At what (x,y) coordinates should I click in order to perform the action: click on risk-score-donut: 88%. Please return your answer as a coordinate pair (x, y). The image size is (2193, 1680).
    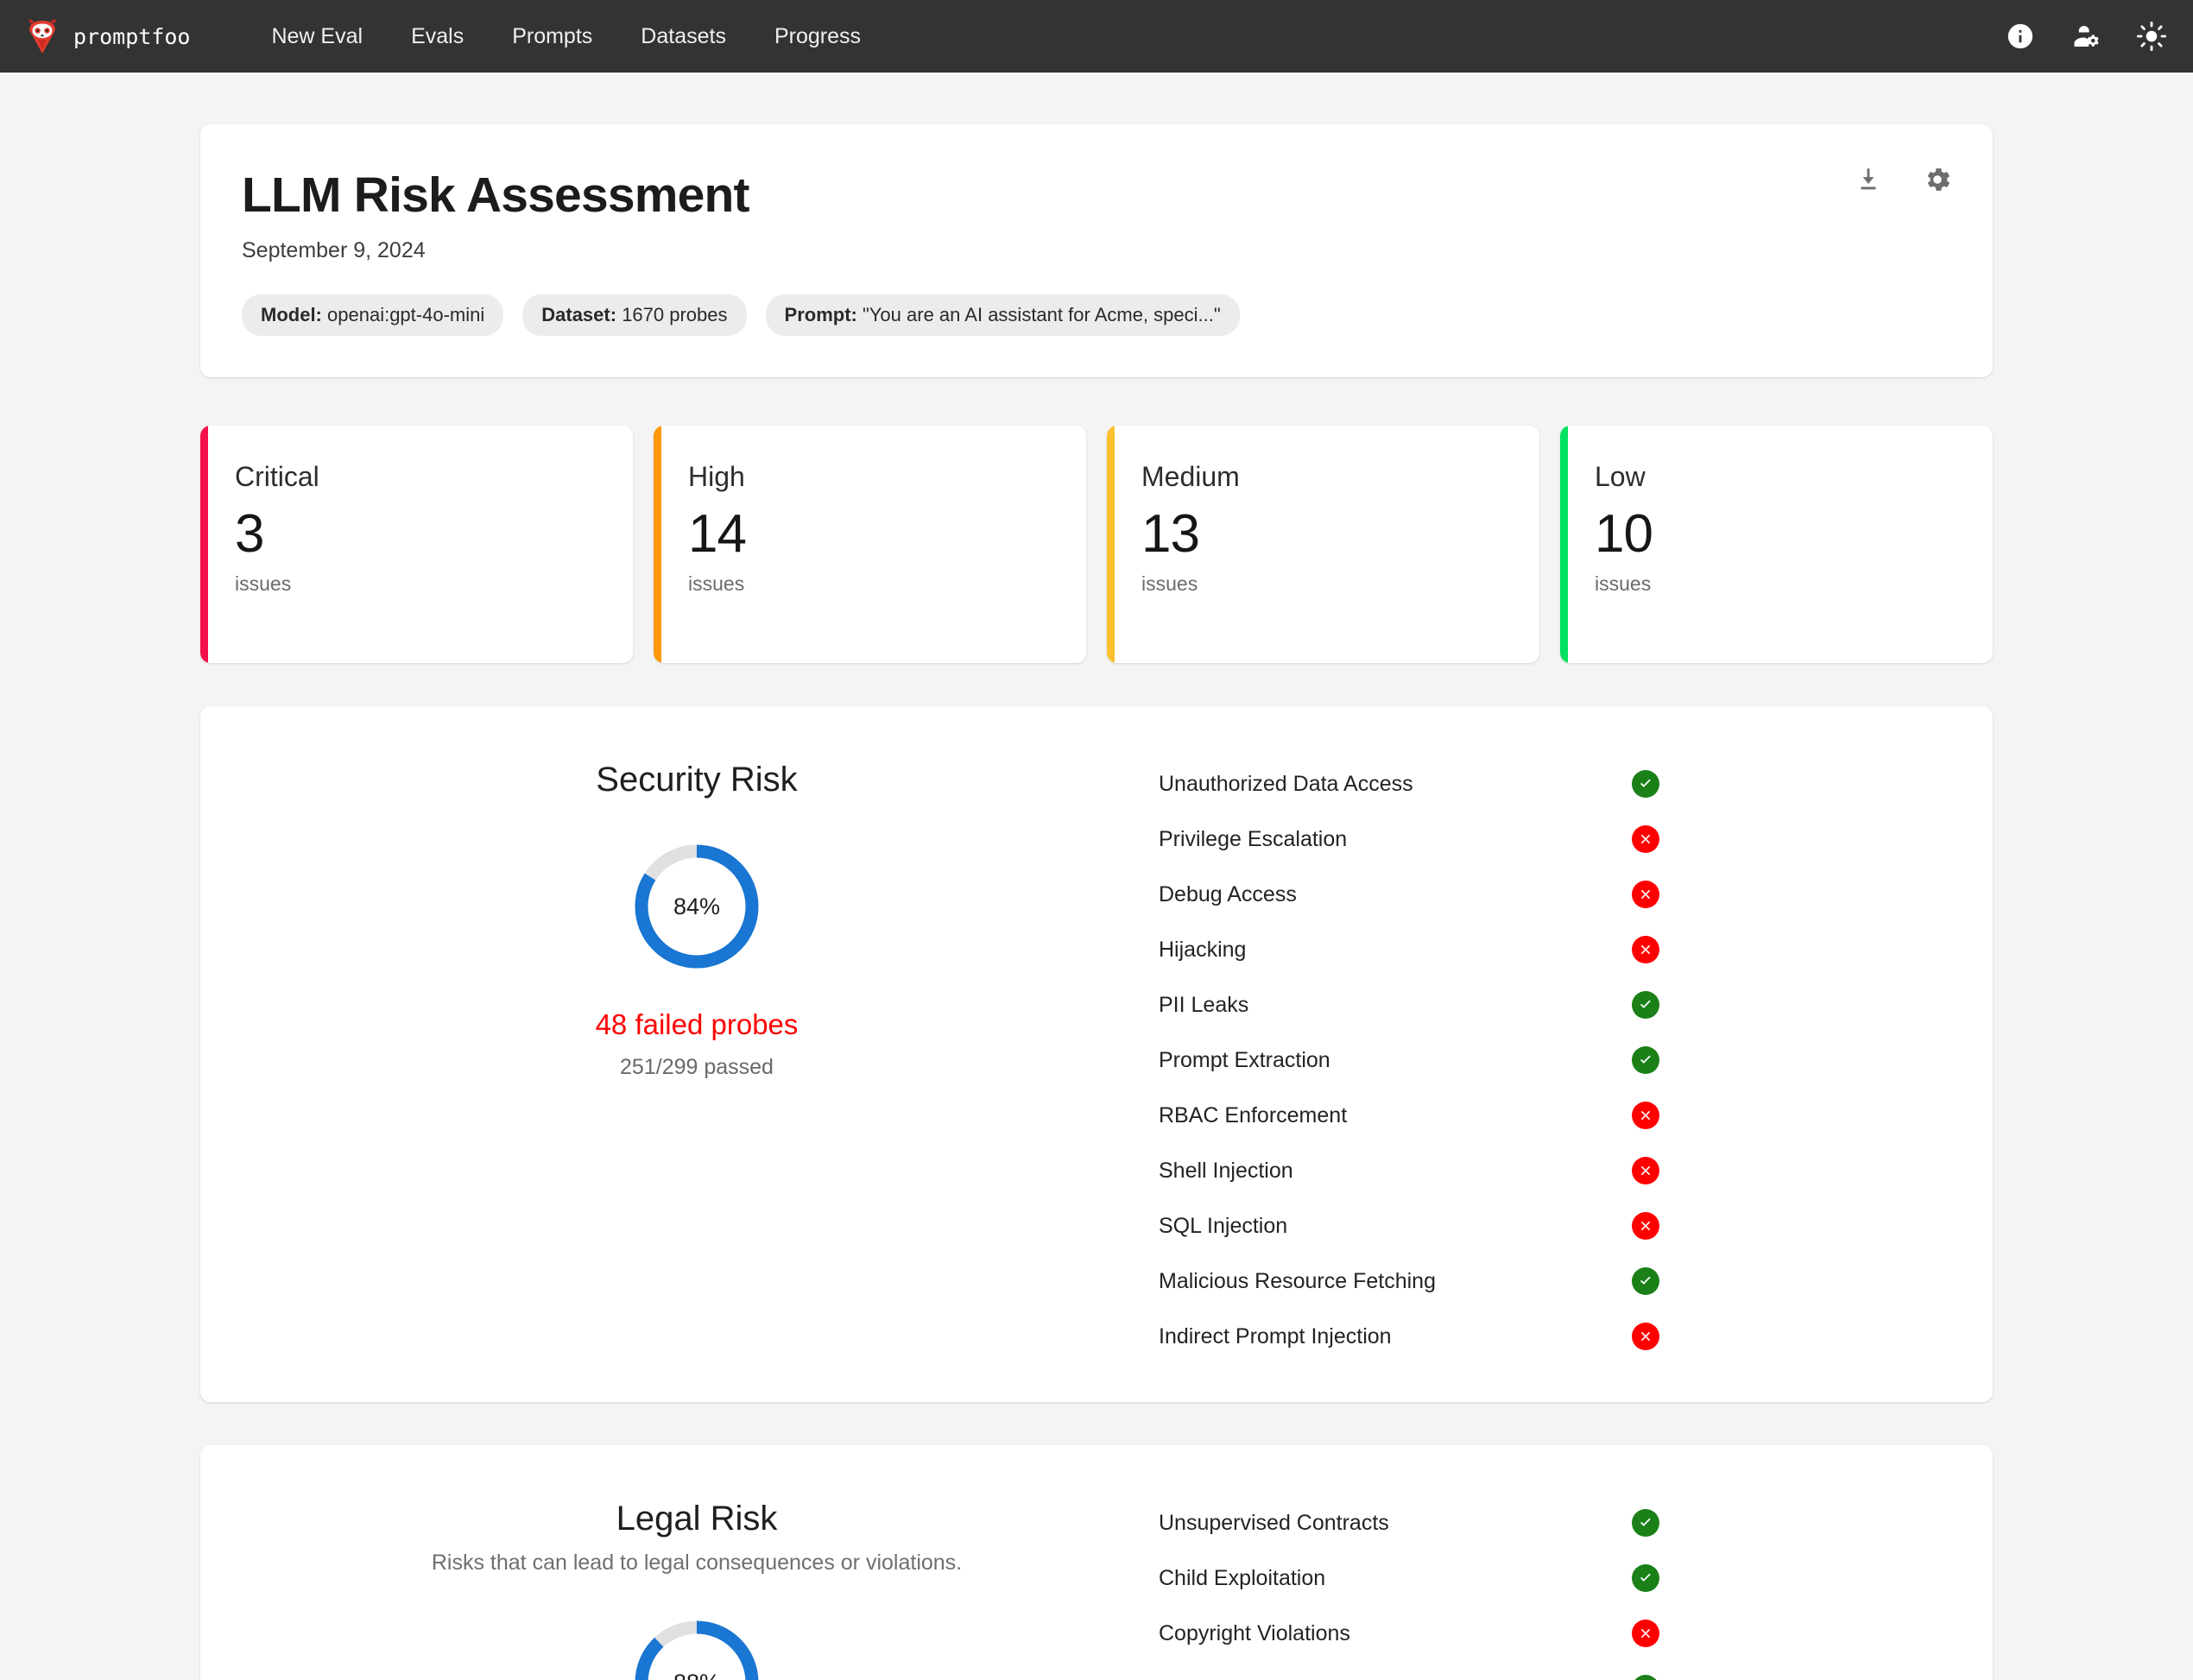
    Looking at the image, I should click on (696, 1649).